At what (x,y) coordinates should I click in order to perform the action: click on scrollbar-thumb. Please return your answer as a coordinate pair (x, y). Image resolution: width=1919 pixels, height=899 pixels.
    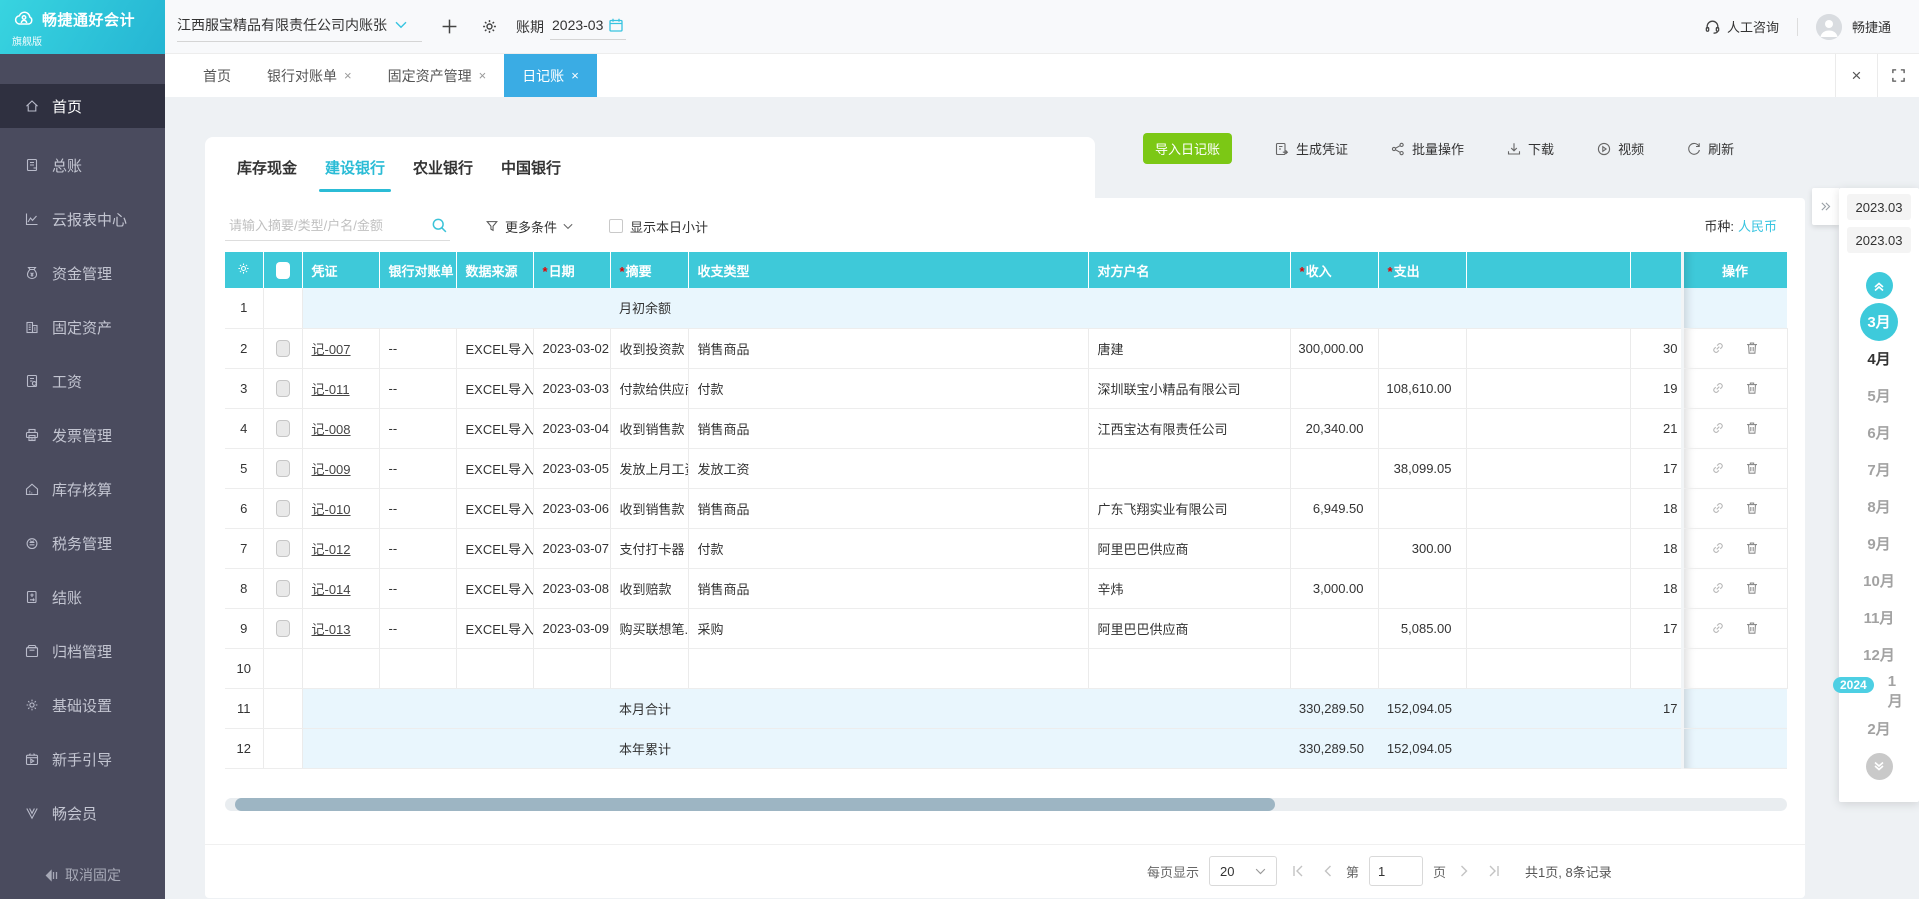
    Looking at the image, I should click on (755, 804).